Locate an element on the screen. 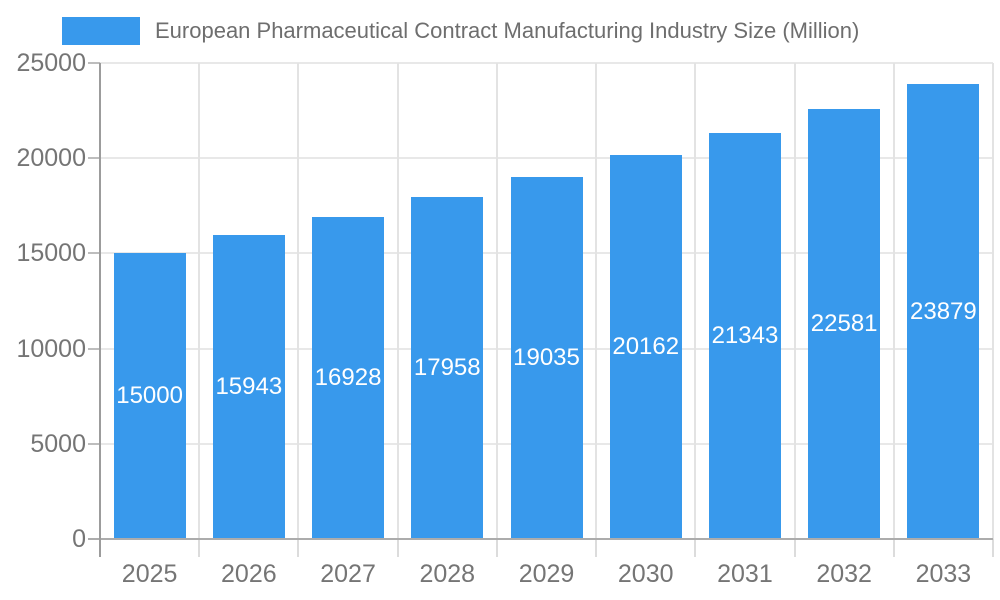 This screenshot has width=1000, height=600. x-axis-baseline is located at coordinates (540, 539).